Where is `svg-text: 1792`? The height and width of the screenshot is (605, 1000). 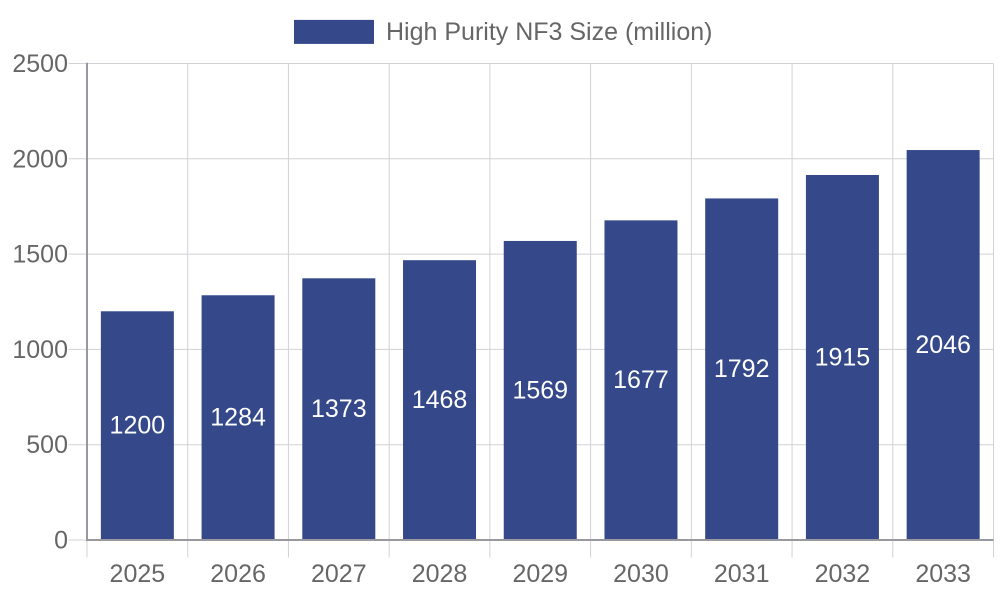 svg-text: 1792 is located at coordinates (742, 369).